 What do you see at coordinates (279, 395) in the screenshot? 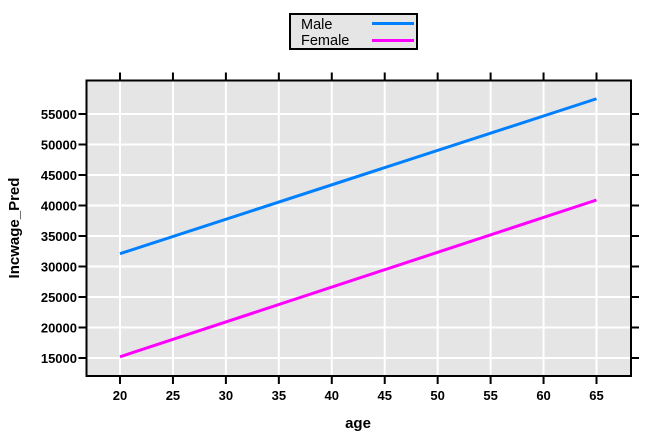
I see `x-tick-label: 35` at bounding box center [279, 395].